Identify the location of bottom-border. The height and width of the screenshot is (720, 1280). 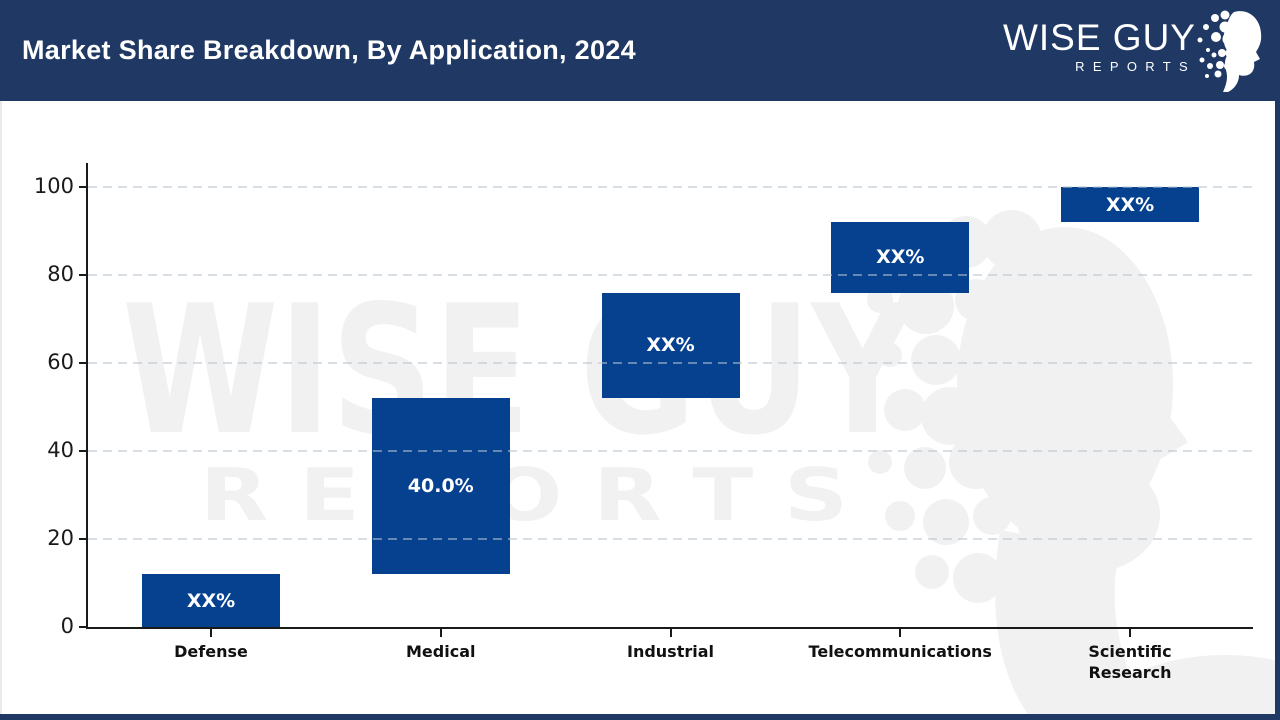
(640, 717).